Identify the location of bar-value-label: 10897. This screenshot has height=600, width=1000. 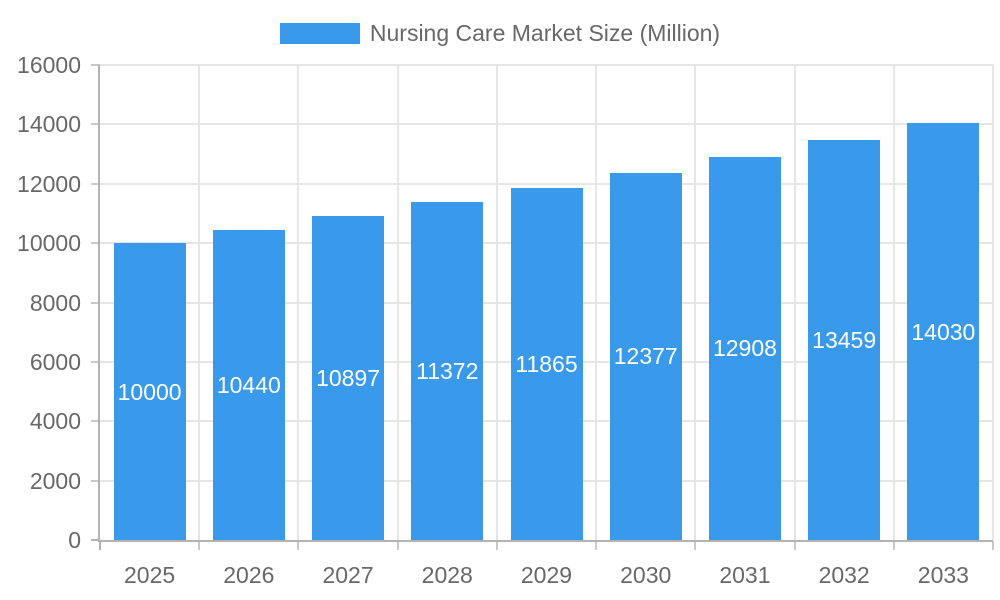
(348, 378).